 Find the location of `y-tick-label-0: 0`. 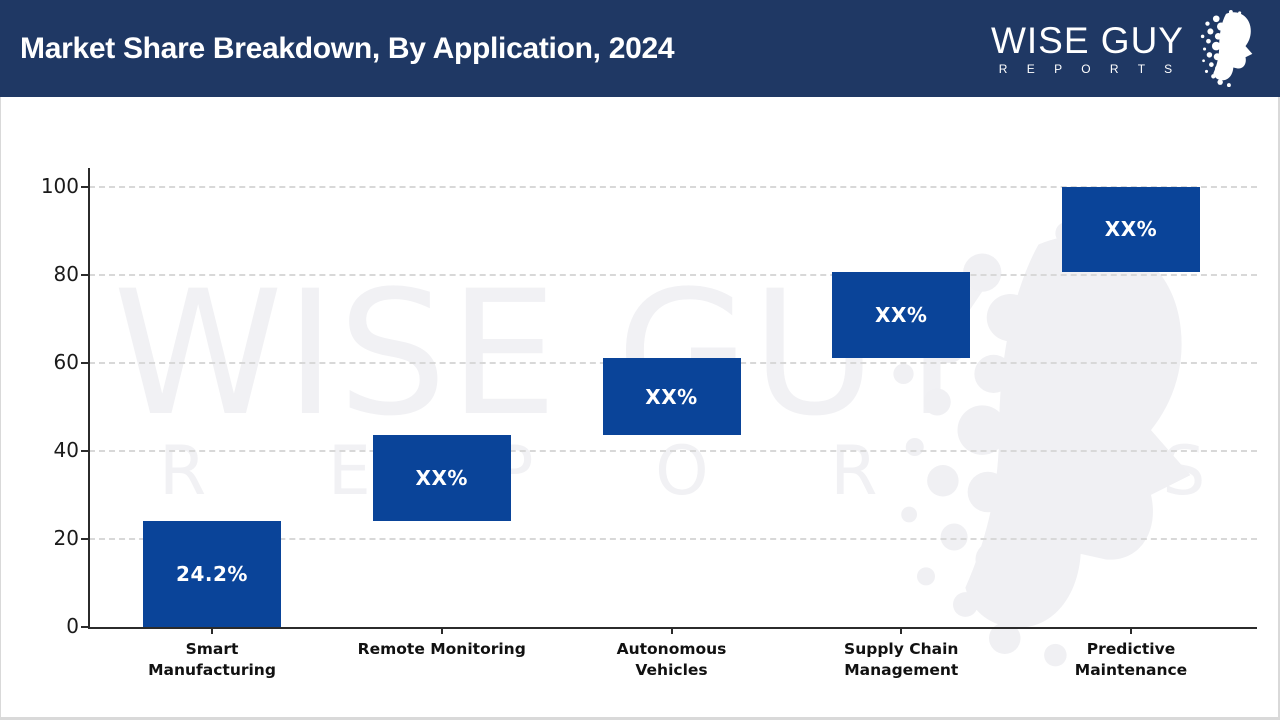

y-tick-label-0: 0 is located at coordinates (72, 626).